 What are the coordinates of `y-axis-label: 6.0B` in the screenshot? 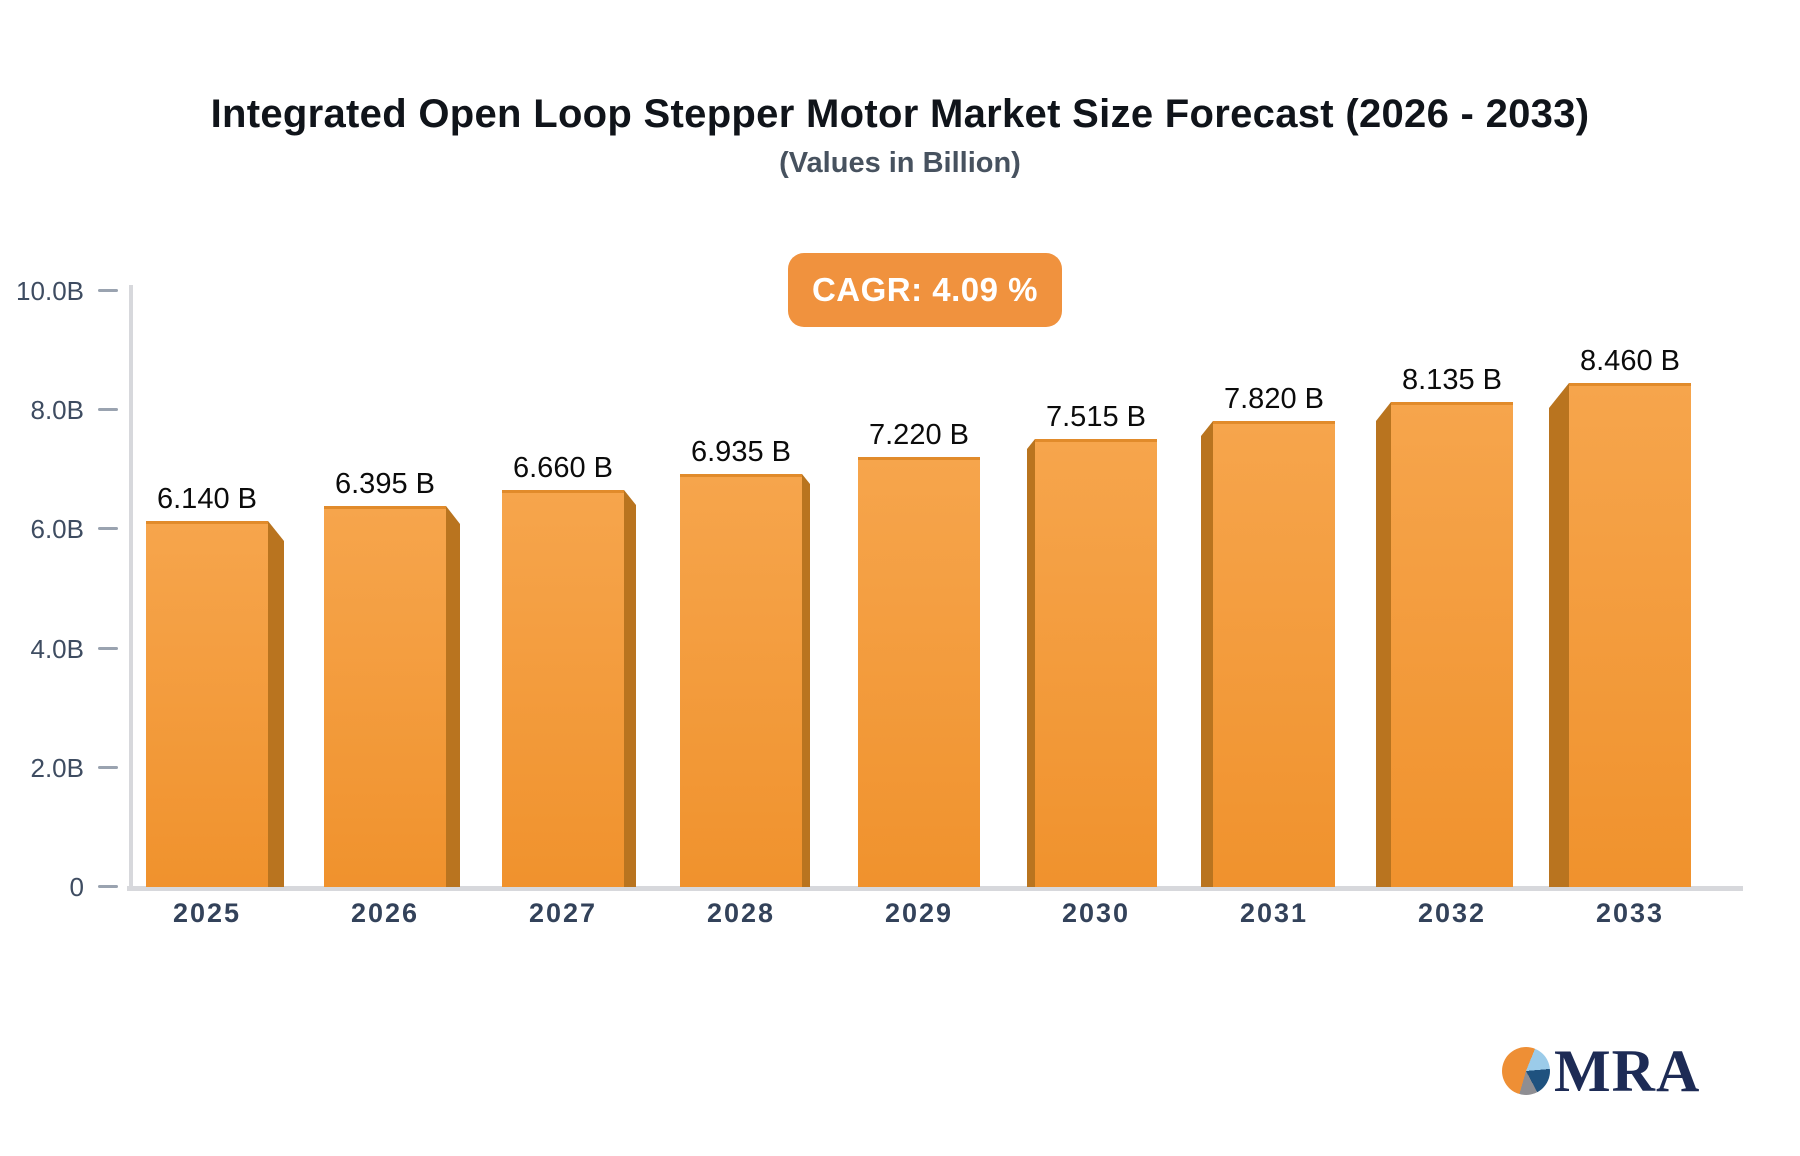 It's located at (57, 529).